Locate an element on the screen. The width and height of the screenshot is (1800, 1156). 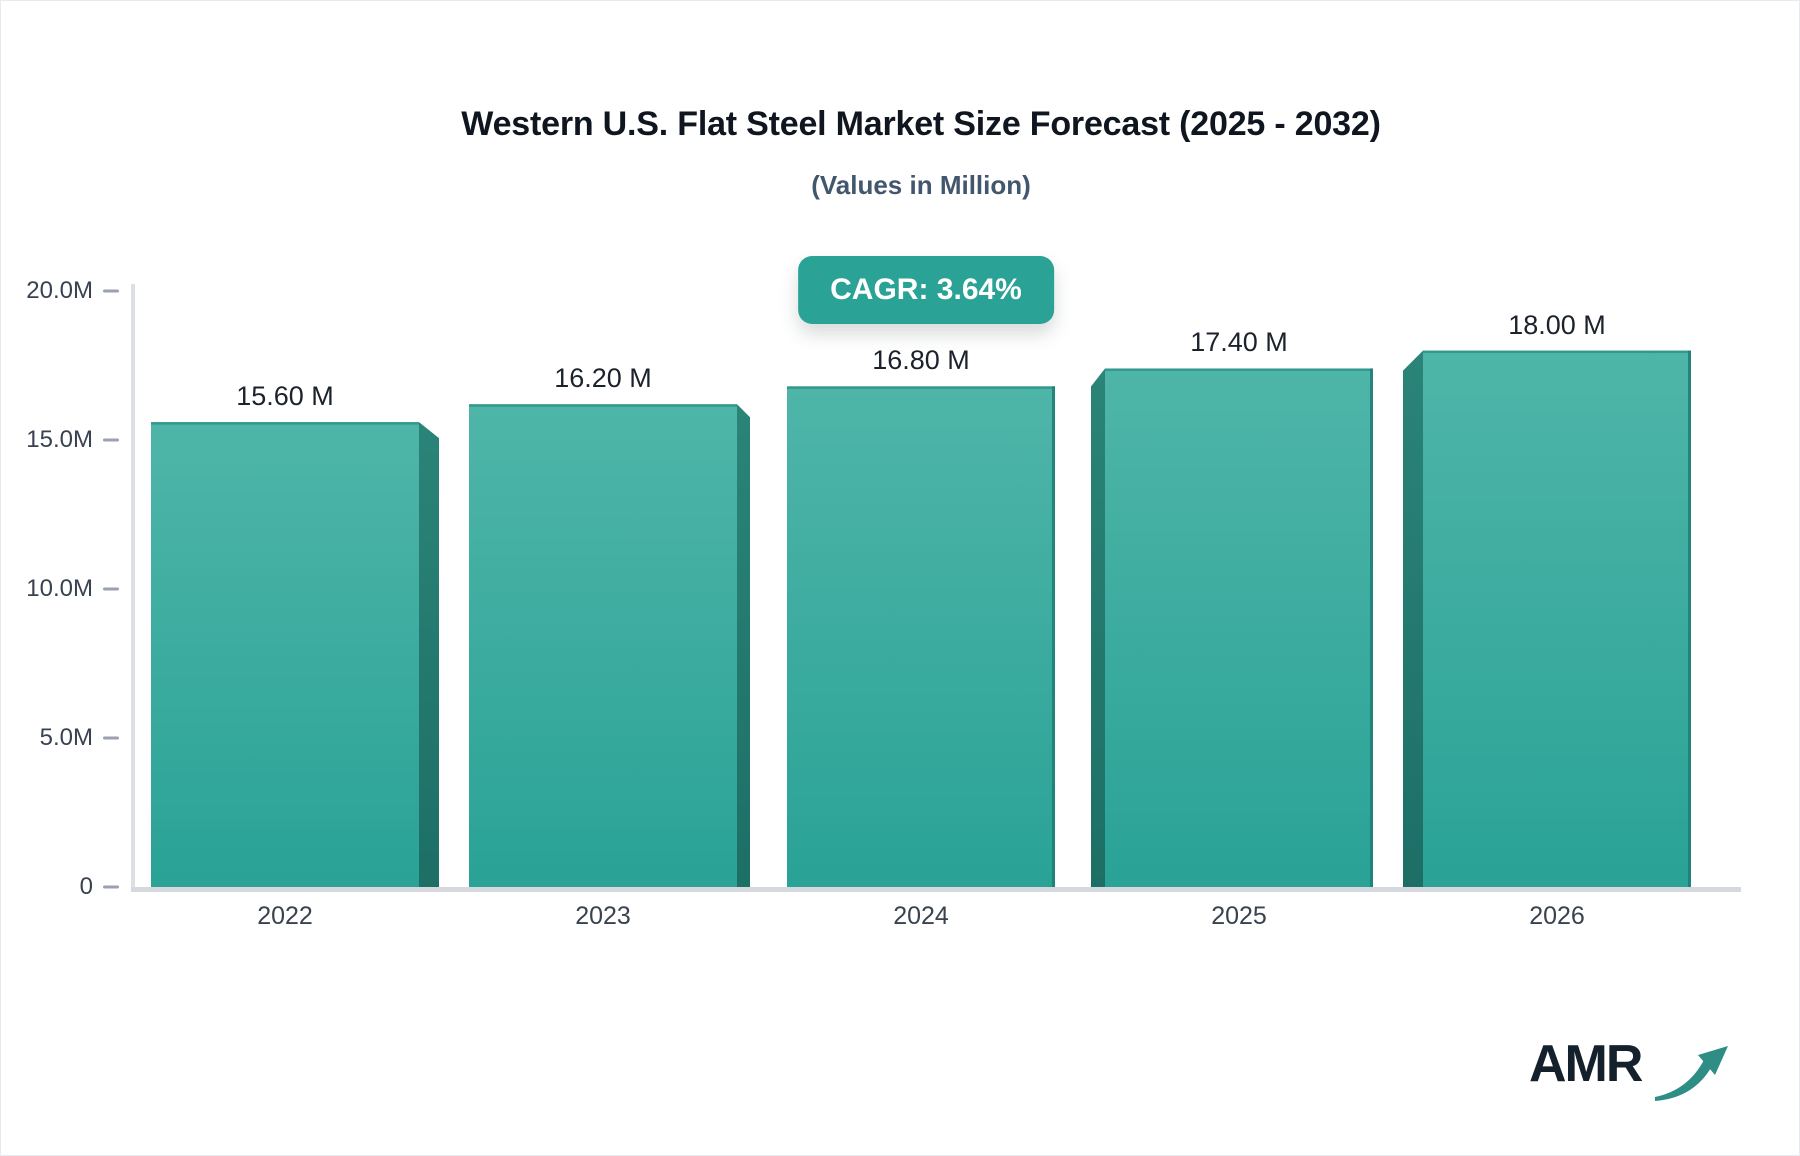
bar-2023 is located at coordinates (609, 645).